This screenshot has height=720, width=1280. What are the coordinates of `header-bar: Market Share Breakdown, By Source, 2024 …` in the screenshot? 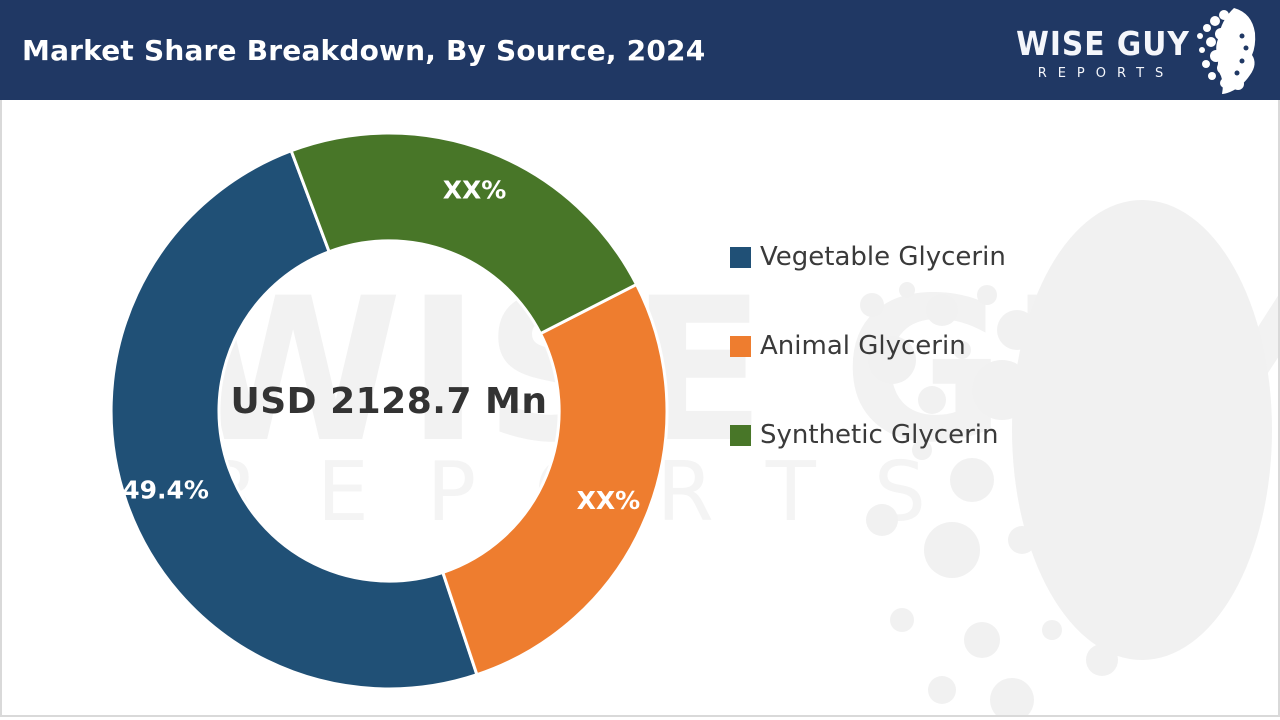 It's located at (640, 50).